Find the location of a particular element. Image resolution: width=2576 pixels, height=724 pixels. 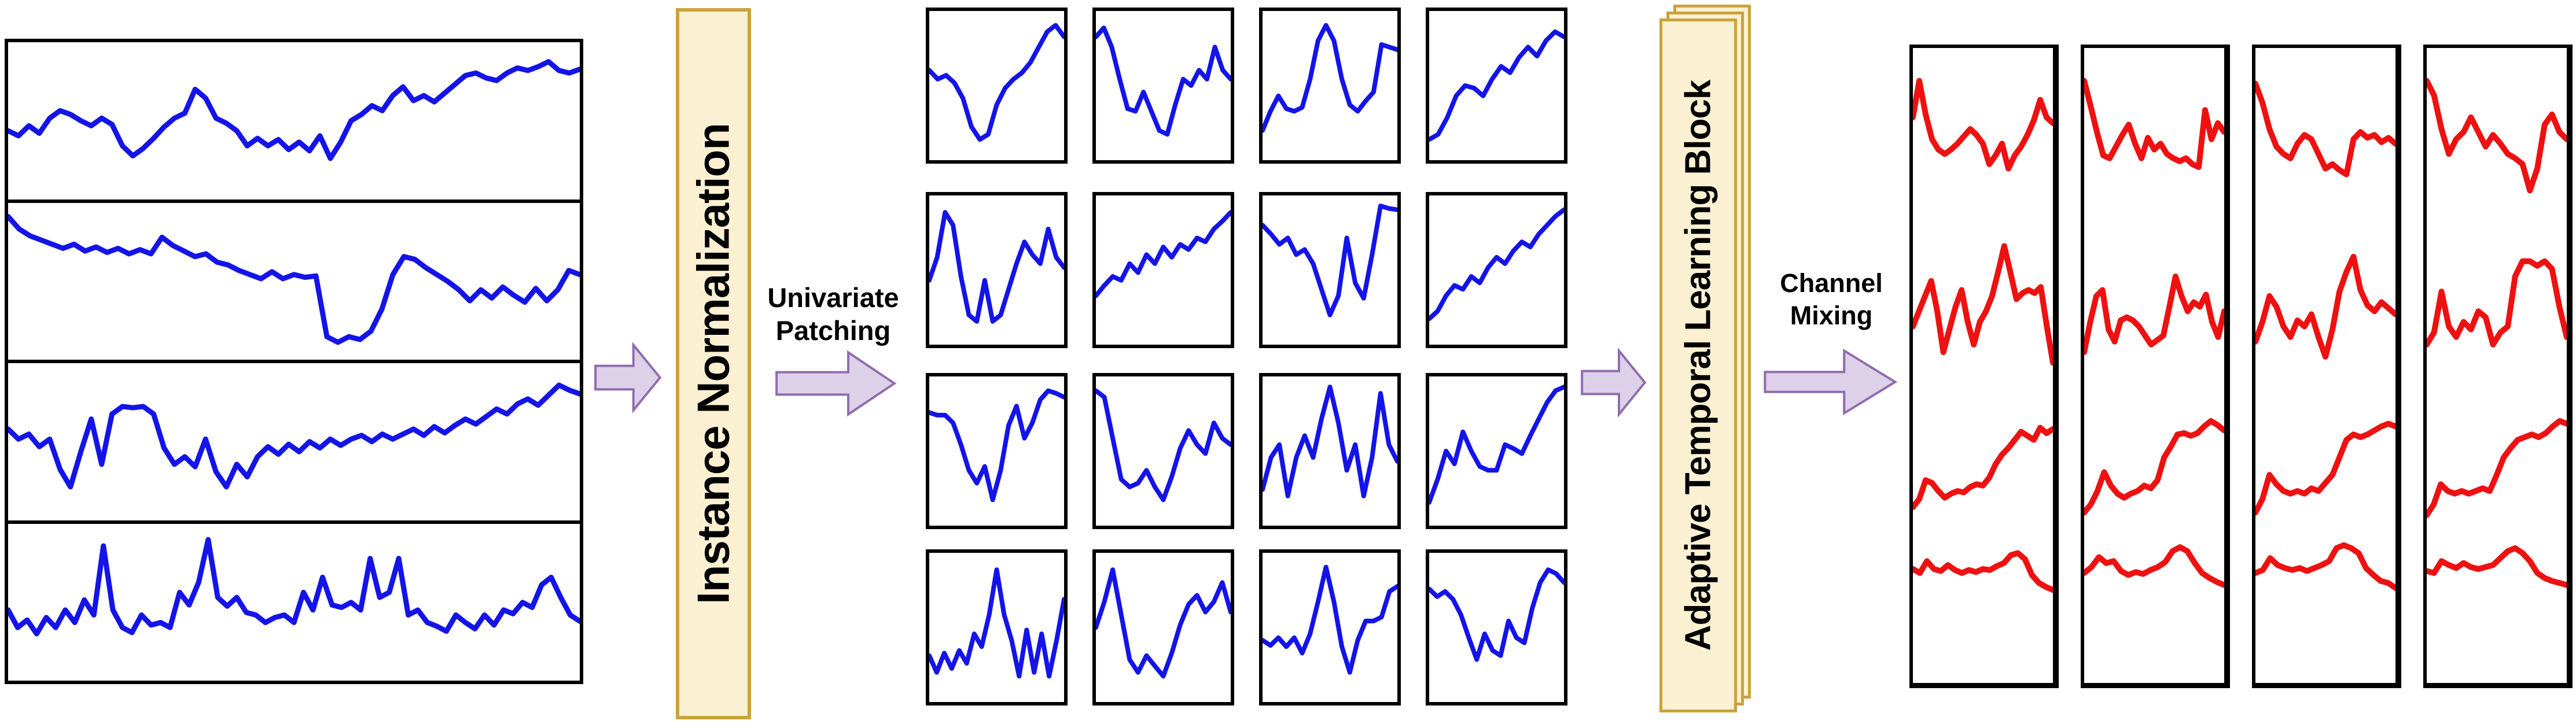

patch-cell-r3-c1 is located at coordinates (997, 451).